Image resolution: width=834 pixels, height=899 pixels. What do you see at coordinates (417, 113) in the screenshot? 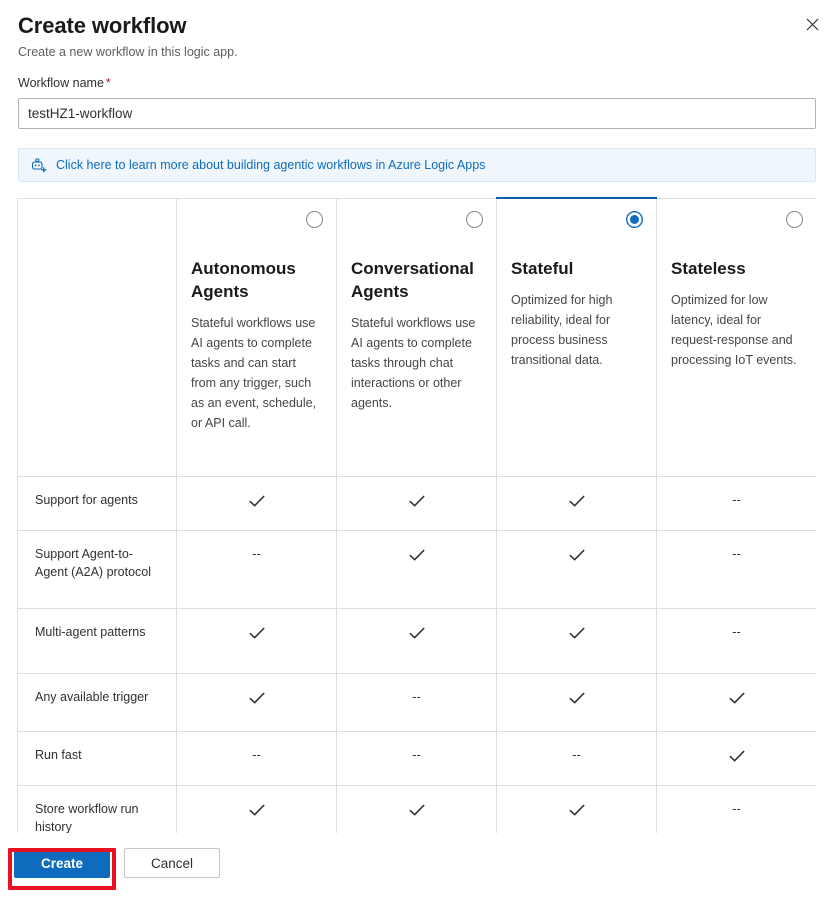
I see `workflow-name-input` at bounding box center [417, 113].